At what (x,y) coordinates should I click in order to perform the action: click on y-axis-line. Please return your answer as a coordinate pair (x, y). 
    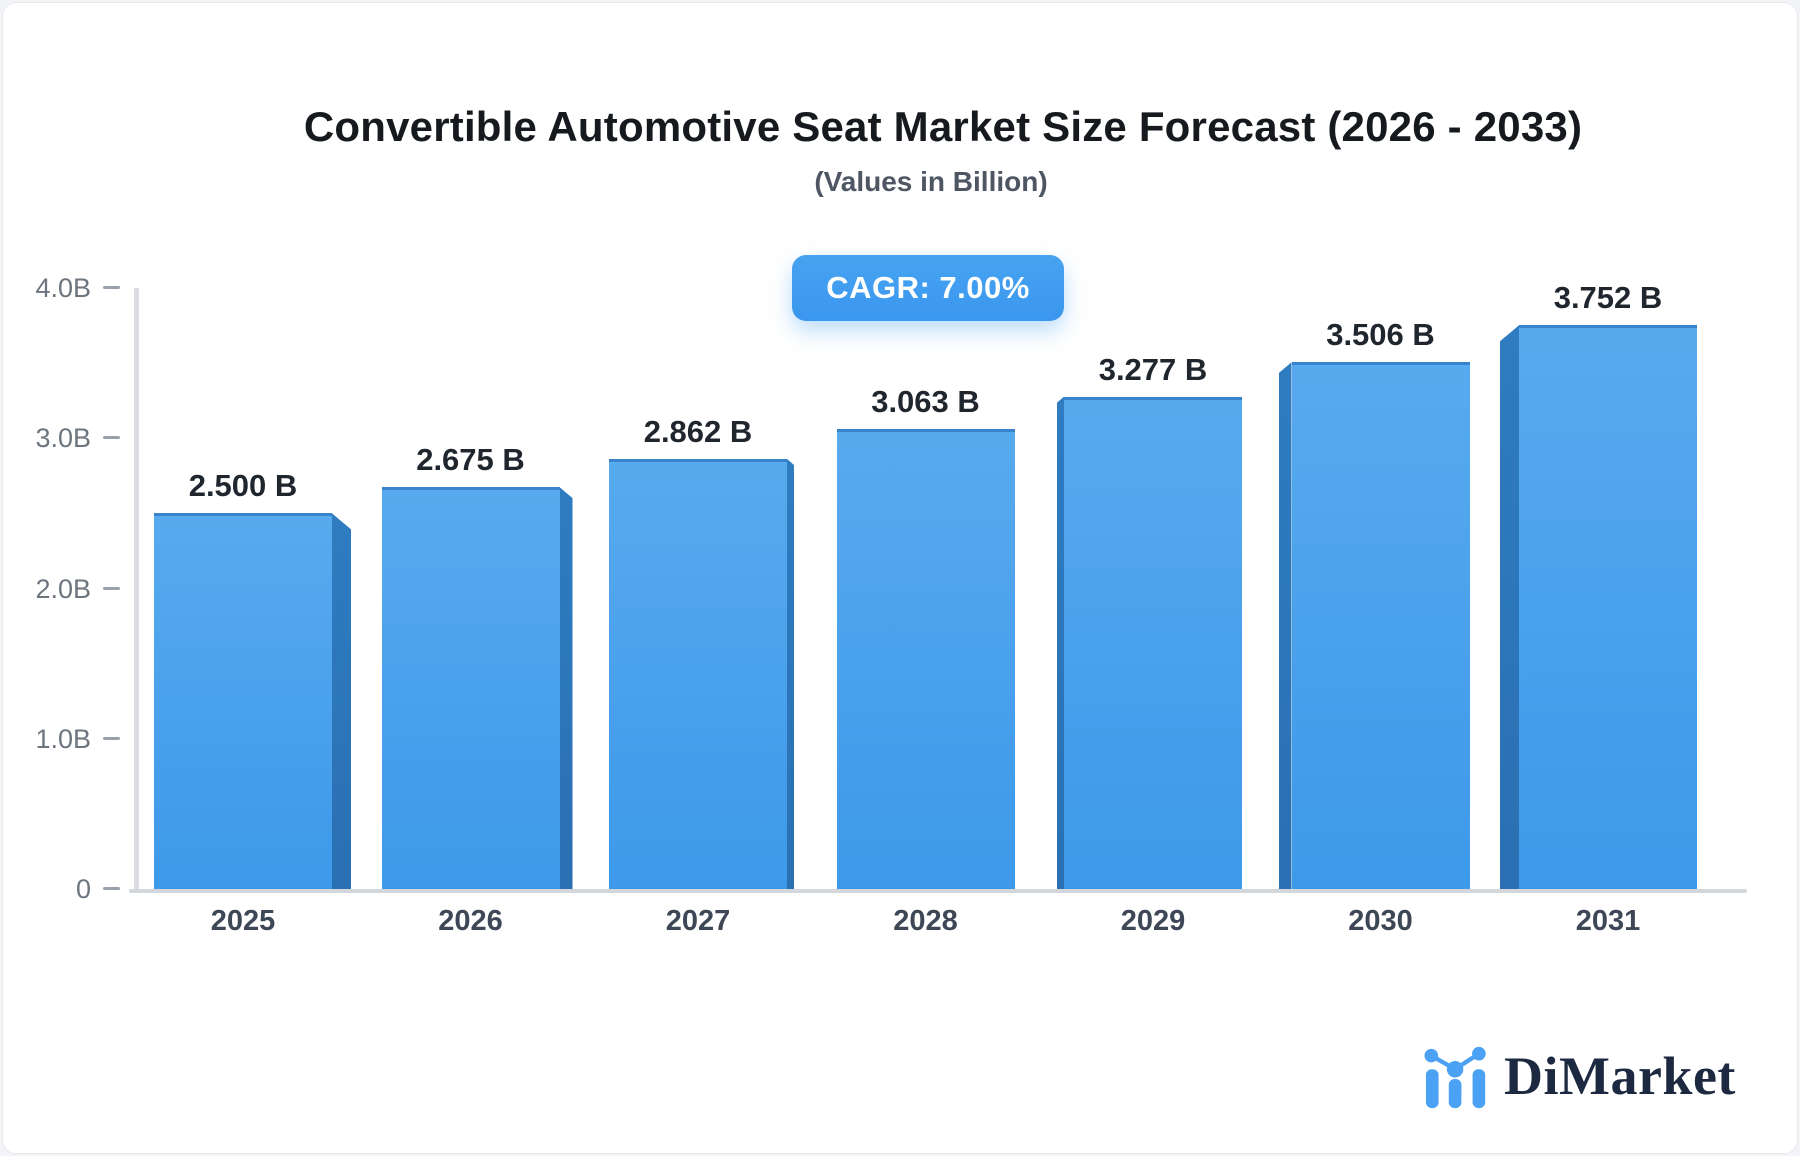
    Looking at the image, I should click on (136, 588).